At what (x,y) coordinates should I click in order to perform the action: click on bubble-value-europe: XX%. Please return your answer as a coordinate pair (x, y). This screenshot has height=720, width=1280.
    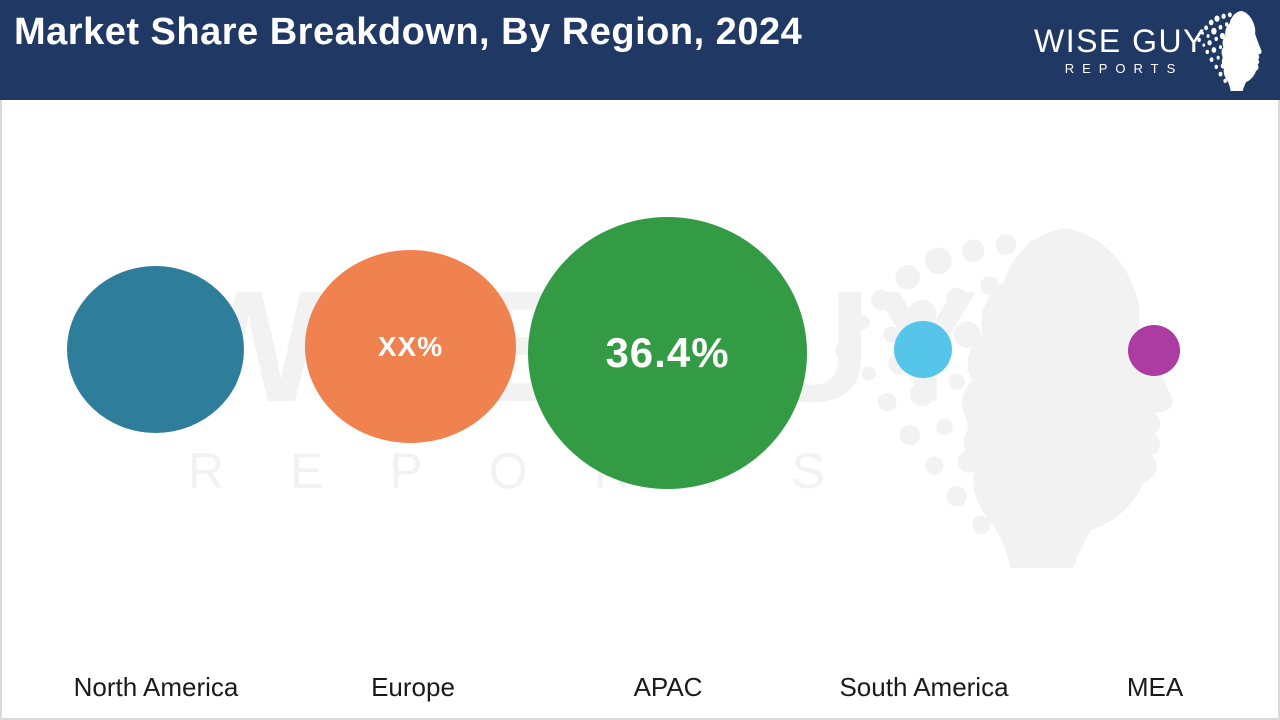
    Looking at the image, I should click on (410, 346).